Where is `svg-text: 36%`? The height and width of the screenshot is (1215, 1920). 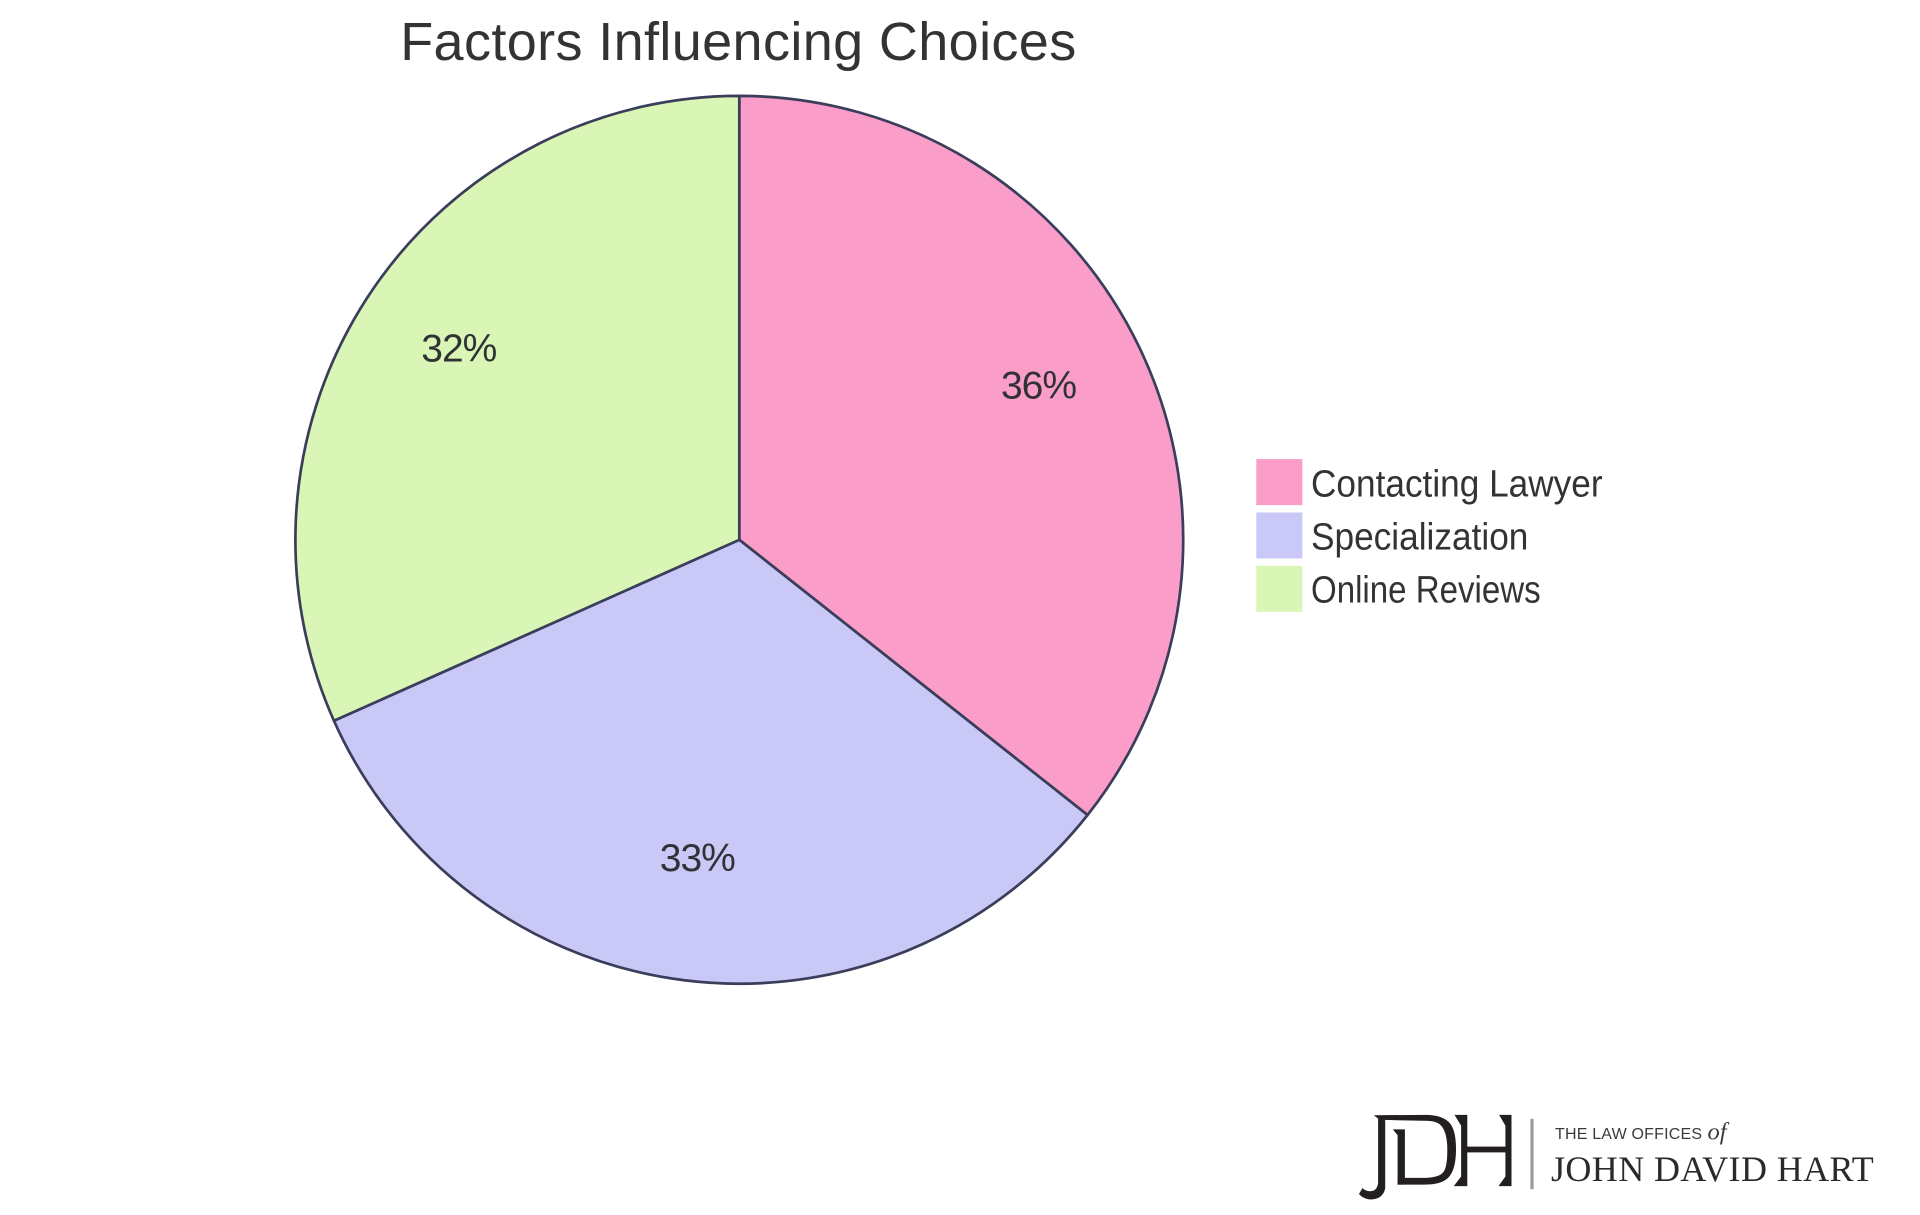
svg-text: 36% is located at coordinates (1038, 386).